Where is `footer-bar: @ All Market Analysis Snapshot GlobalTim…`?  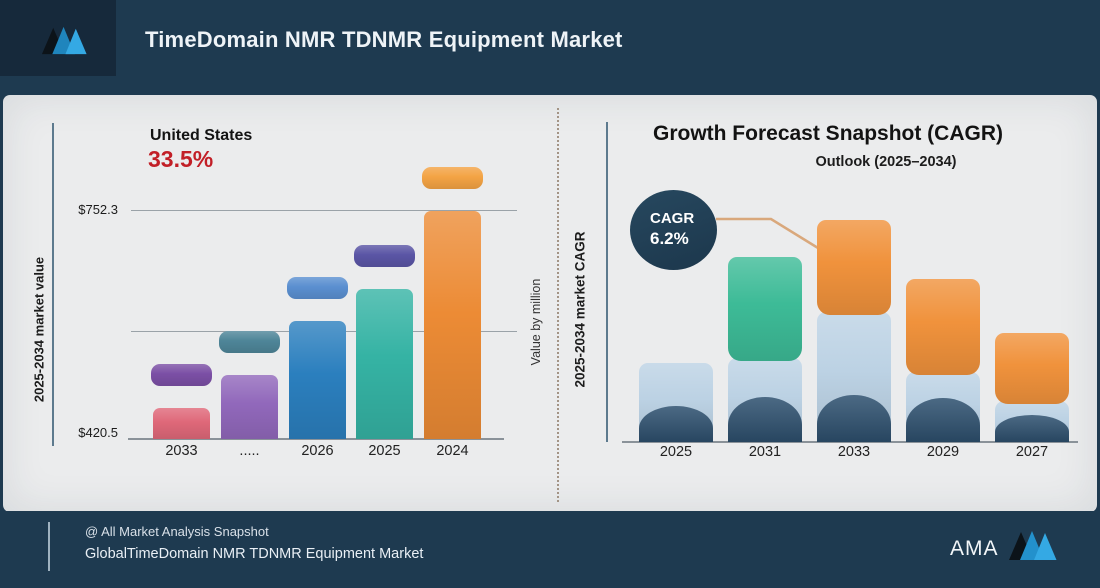 footer-bar: @ All Market Analysis Snapshot GlobalTim… is located at coordinates (550, 549).